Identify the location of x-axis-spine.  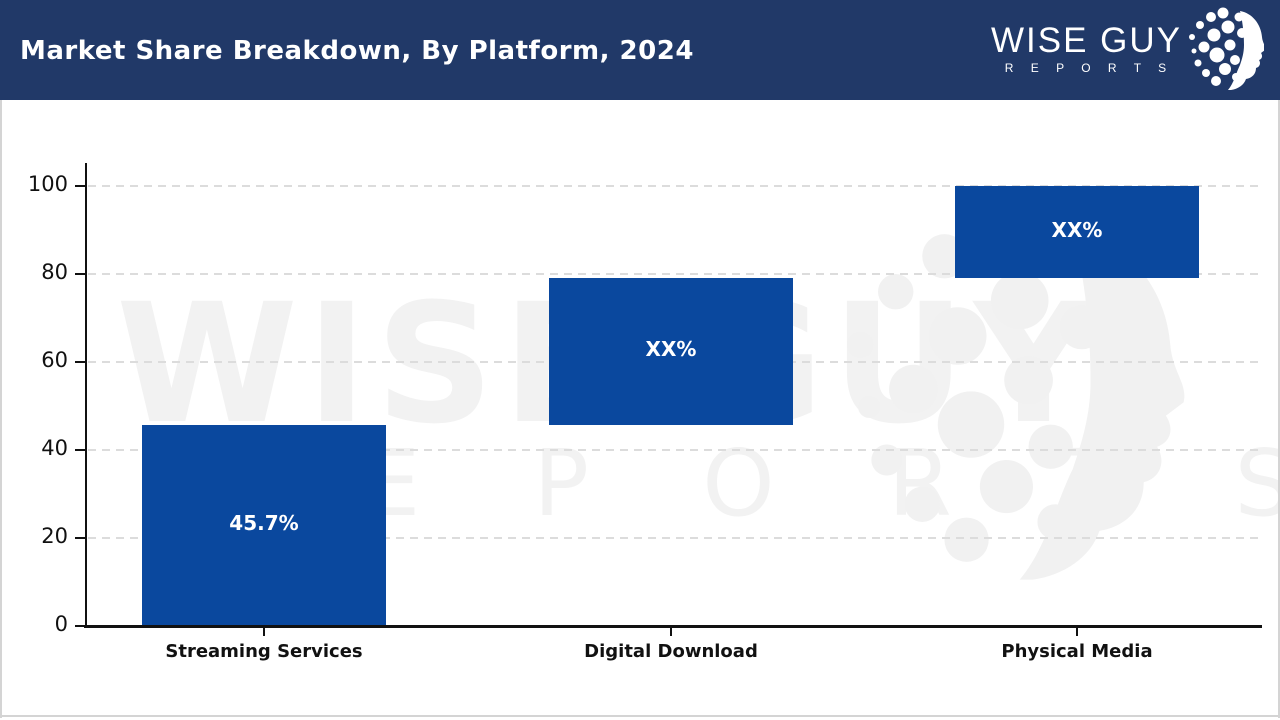
(673, 626).